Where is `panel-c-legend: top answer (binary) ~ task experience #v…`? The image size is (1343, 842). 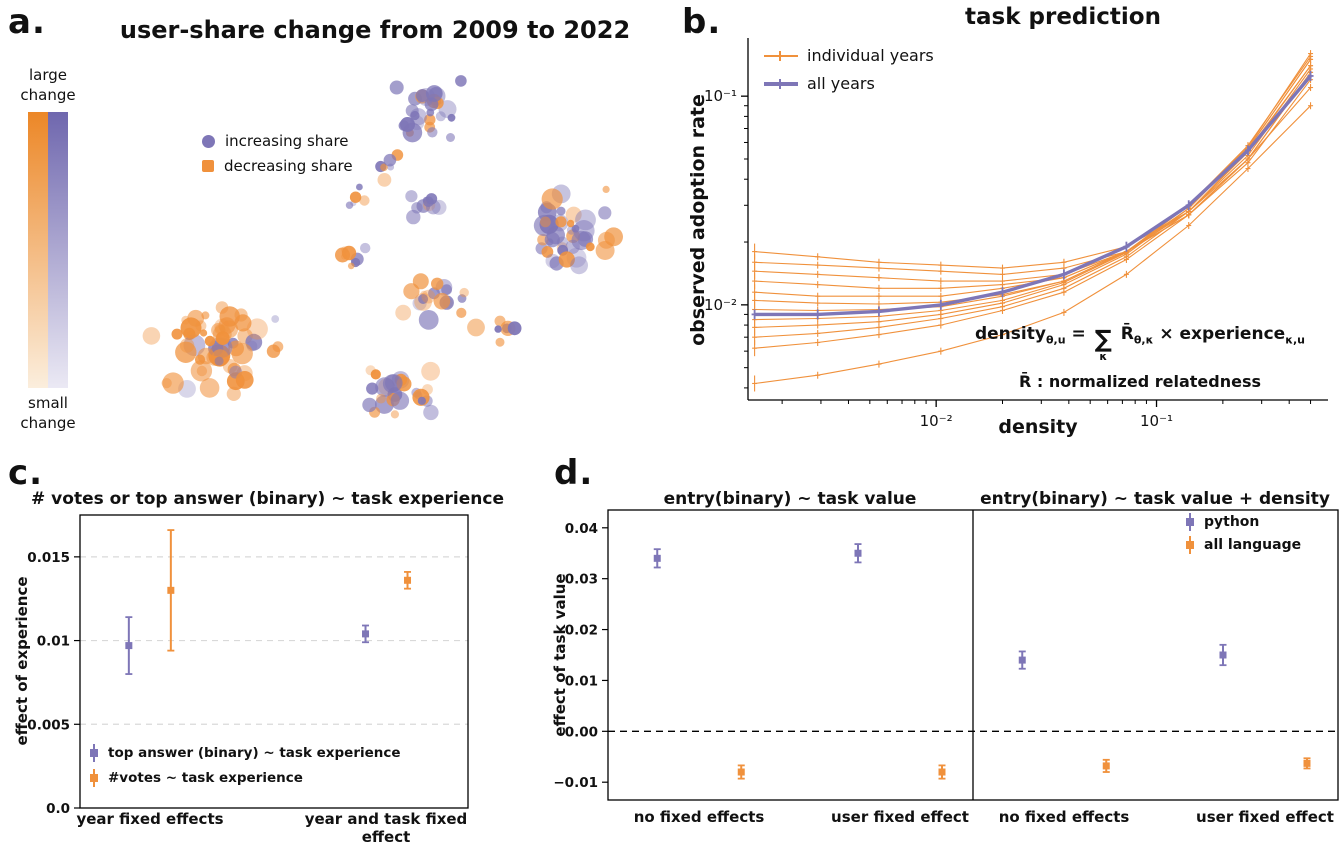 panel-c-legend: top answer (binary) ~ task experience #v… is located at coordinates (245, 769).